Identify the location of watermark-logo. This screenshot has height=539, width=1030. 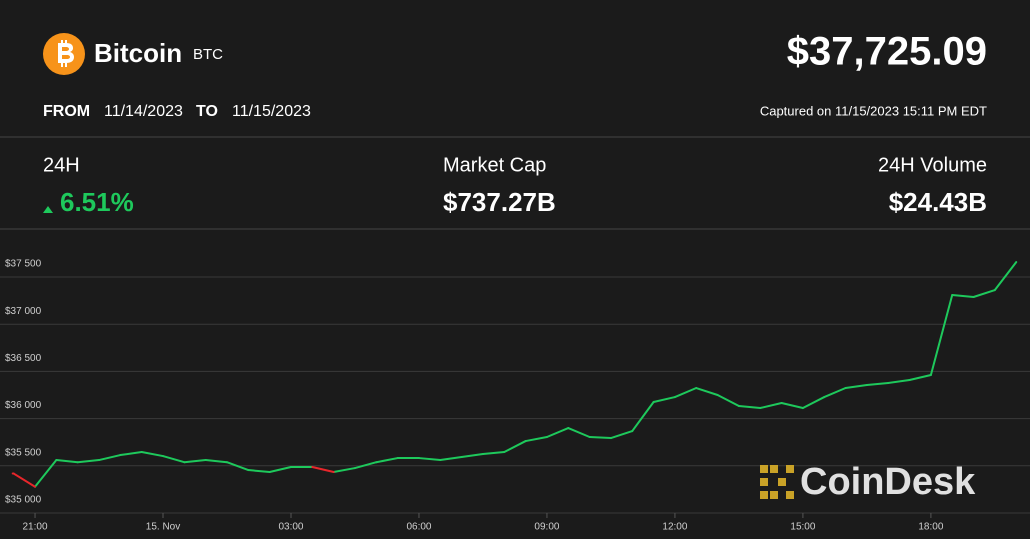
(777, 482).